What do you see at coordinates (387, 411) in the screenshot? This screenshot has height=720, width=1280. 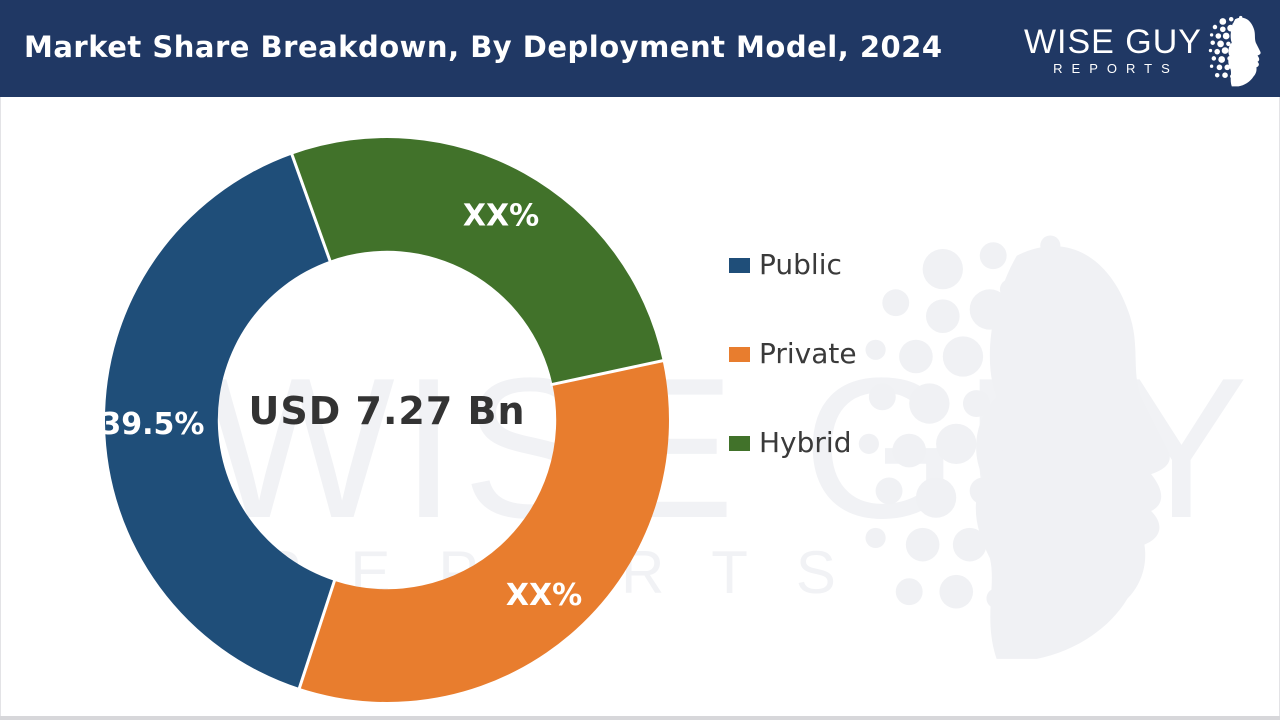 I see `donut-center-value: USD 7.27 Bn` at bounding box center [387, 411].